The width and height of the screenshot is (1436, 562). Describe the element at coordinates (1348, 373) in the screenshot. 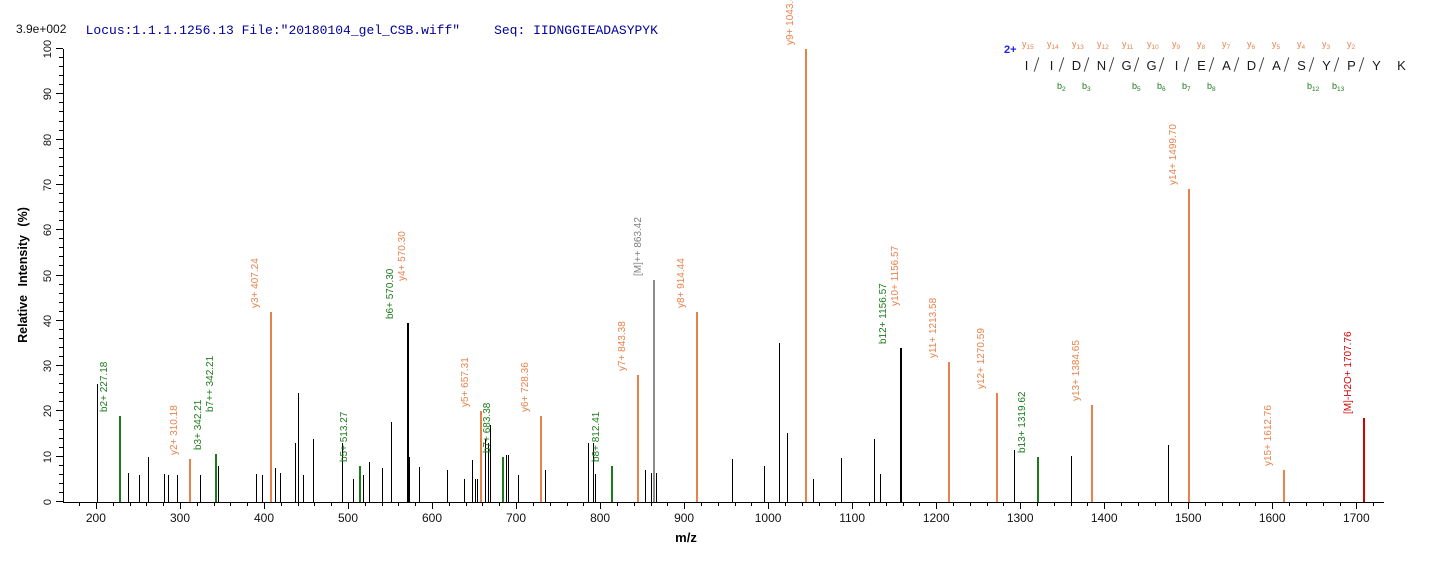

I see `peak-label: [M]-H2O+ 1707.76` at that location.